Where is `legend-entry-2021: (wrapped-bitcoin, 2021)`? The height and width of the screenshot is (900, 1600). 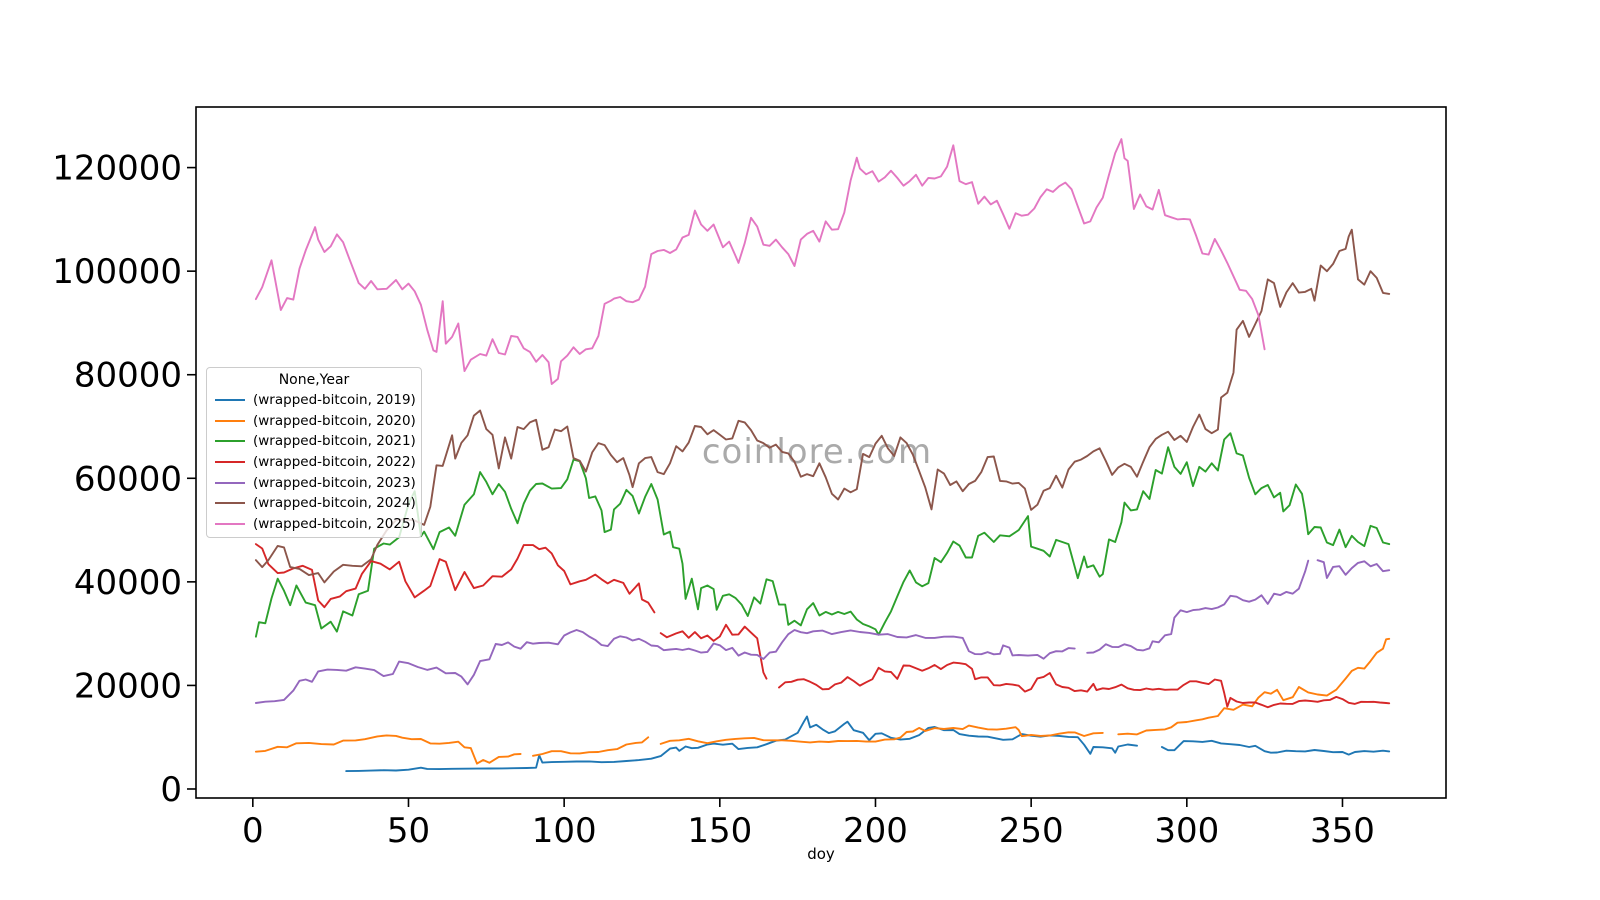 legend-entry-2021: (wrapped-bitcoin, 2021) is located at coordinates (314, 441).